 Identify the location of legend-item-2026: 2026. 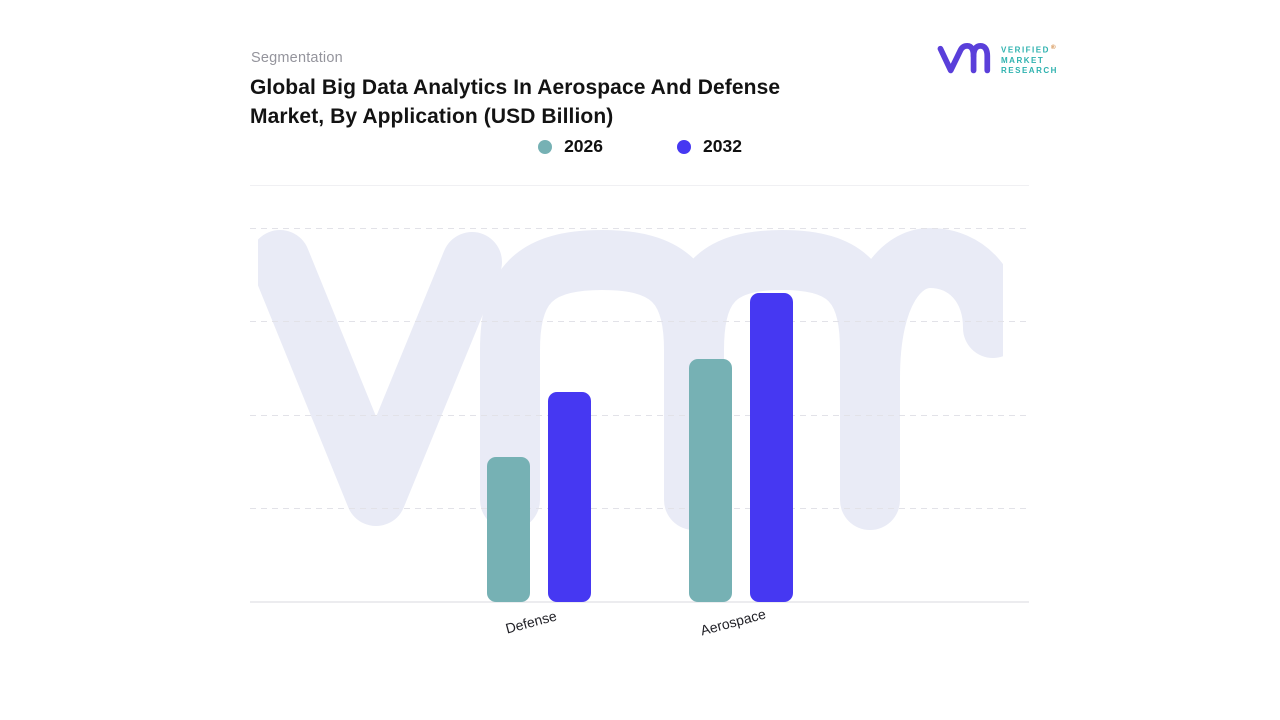
(570, 146).